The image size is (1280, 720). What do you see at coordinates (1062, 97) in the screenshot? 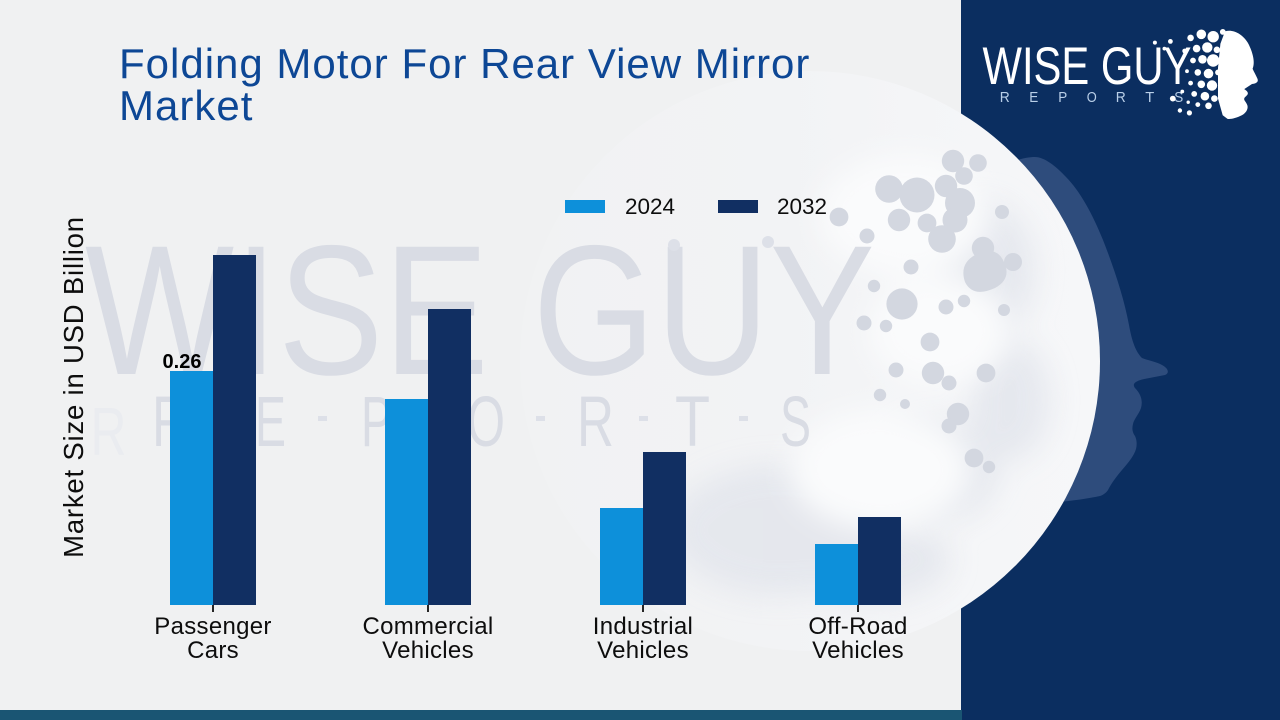
I see `svg-text: P` at bounding box center [1062, 97].